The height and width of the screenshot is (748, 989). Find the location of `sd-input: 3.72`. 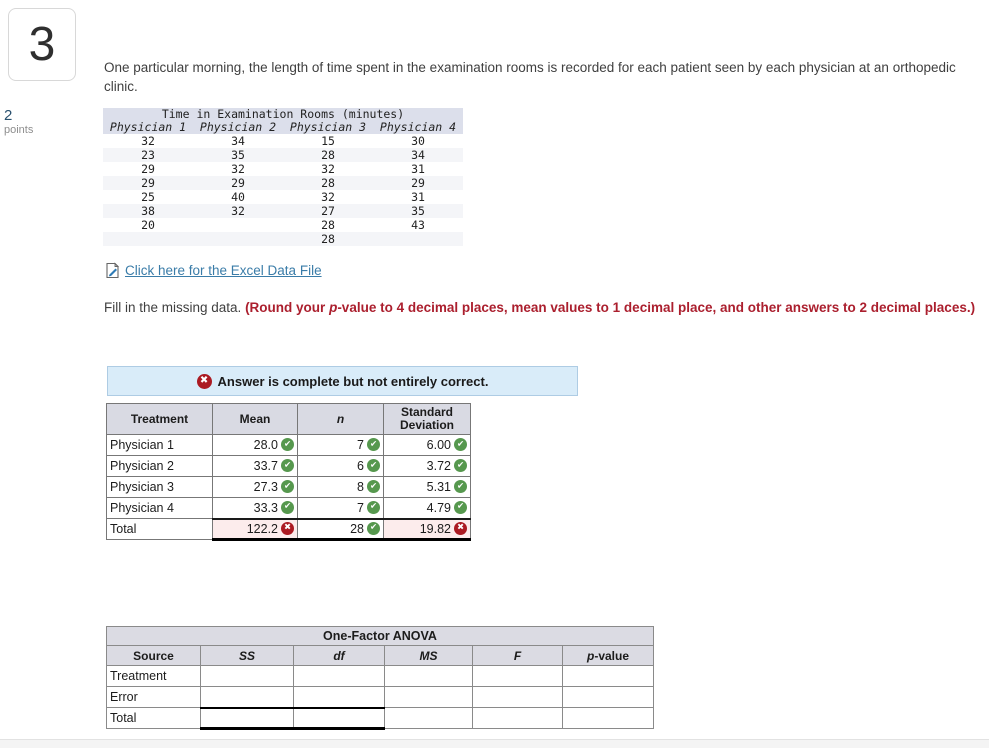

sd-input: 3.72 is located at coordinates (427, 466).